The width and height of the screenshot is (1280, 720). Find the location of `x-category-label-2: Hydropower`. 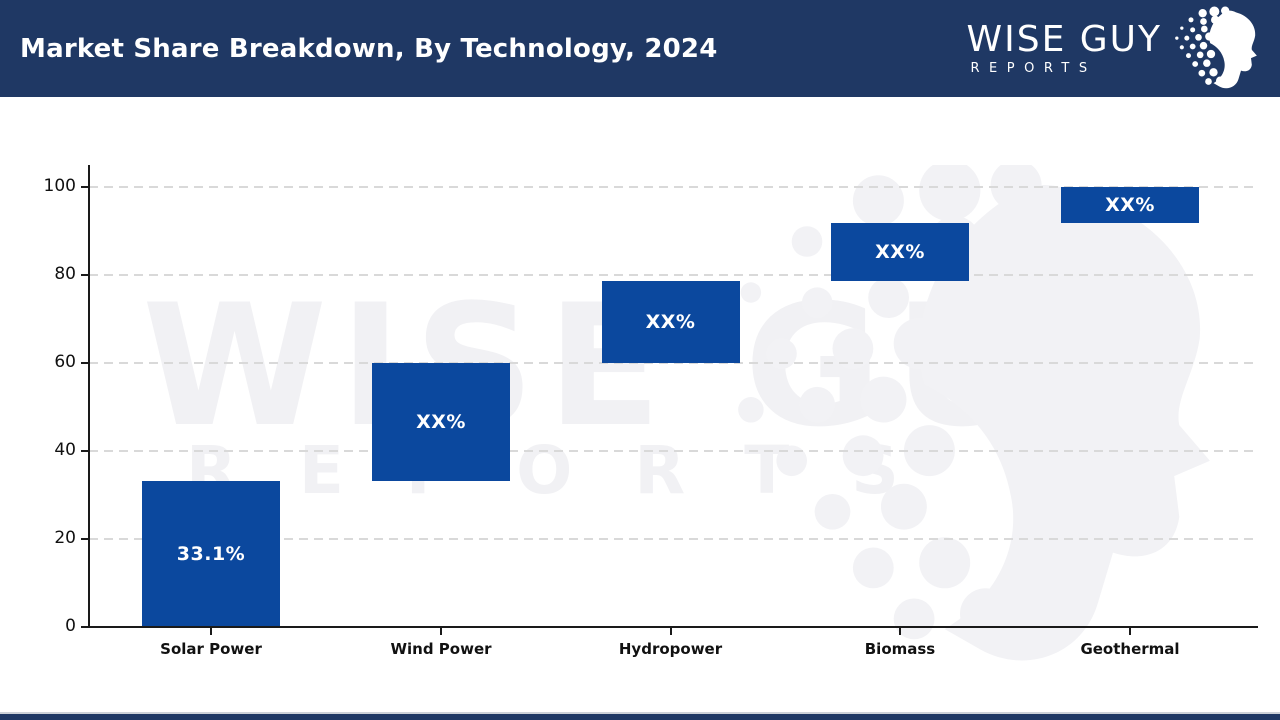

x-category-label-2: Hydropower is located at coordinates (670, 649).